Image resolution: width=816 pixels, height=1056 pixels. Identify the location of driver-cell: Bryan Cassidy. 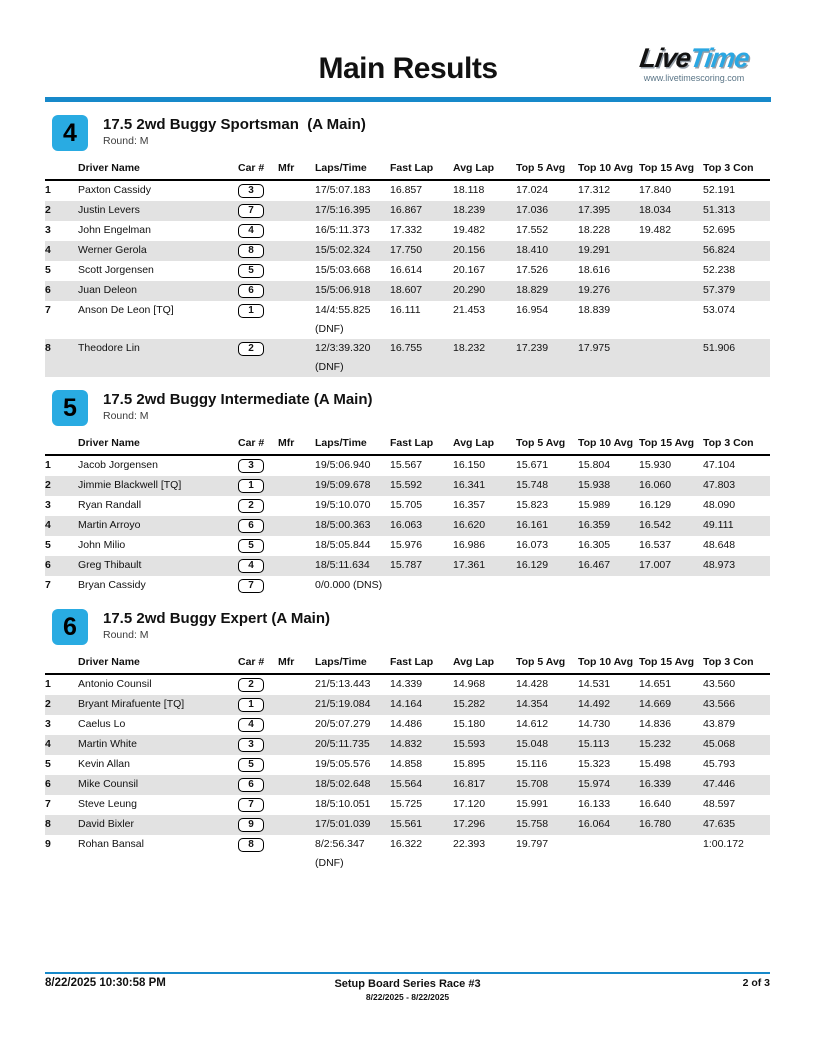
(112, 585).